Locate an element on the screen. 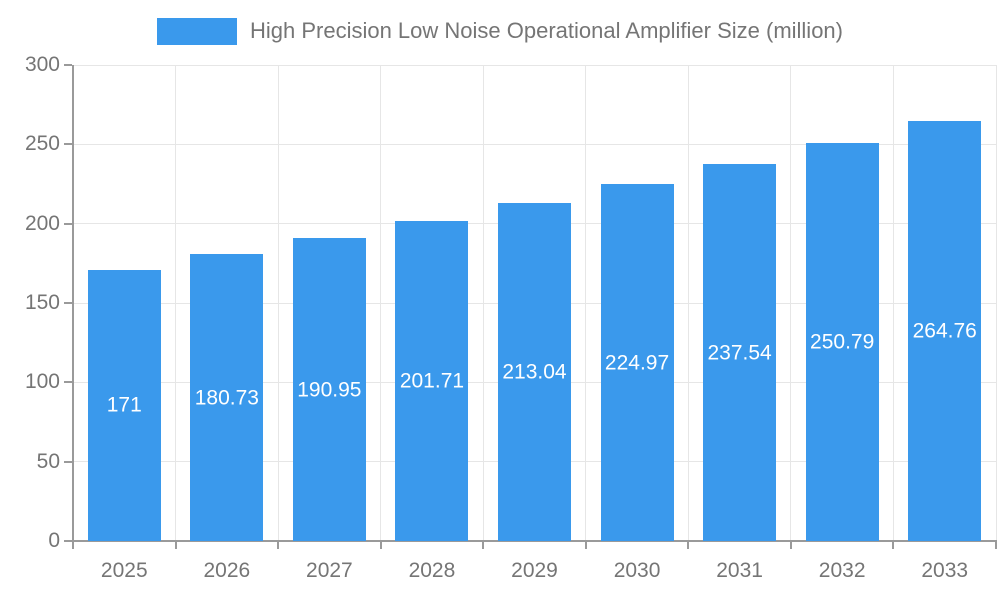 Image resolution: width=1000 pixels, height=600 pixels. bar-value-label: 190.95 is located at coordinates (329, 390).